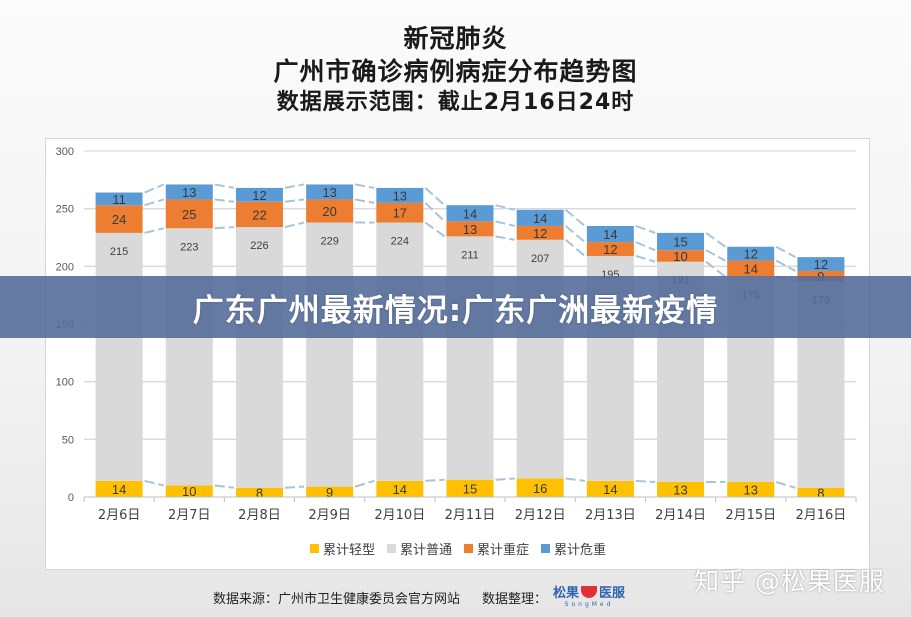 This screenshot has height=617, width=911. I want to click on x-tick-label: 2月15日, so click(750, 515).